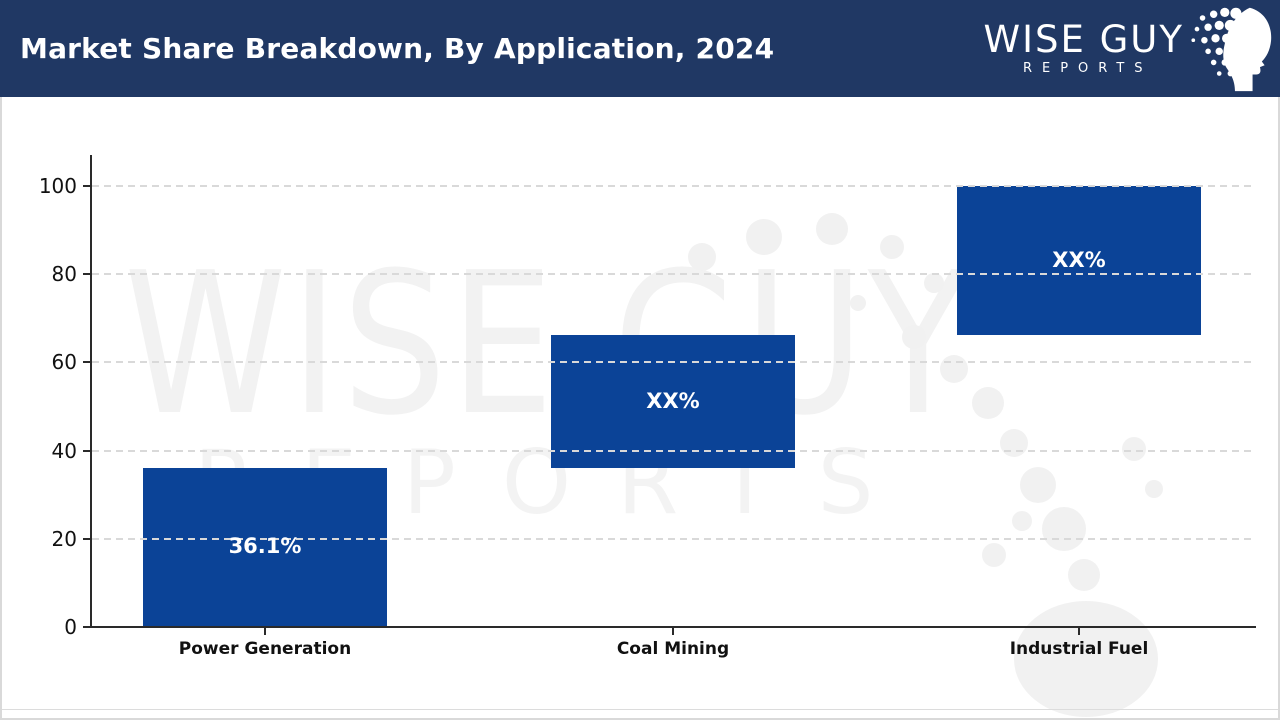  Describe the element at coordinates (640, 709) in the screenshot. I see `footer-divider` at that location.